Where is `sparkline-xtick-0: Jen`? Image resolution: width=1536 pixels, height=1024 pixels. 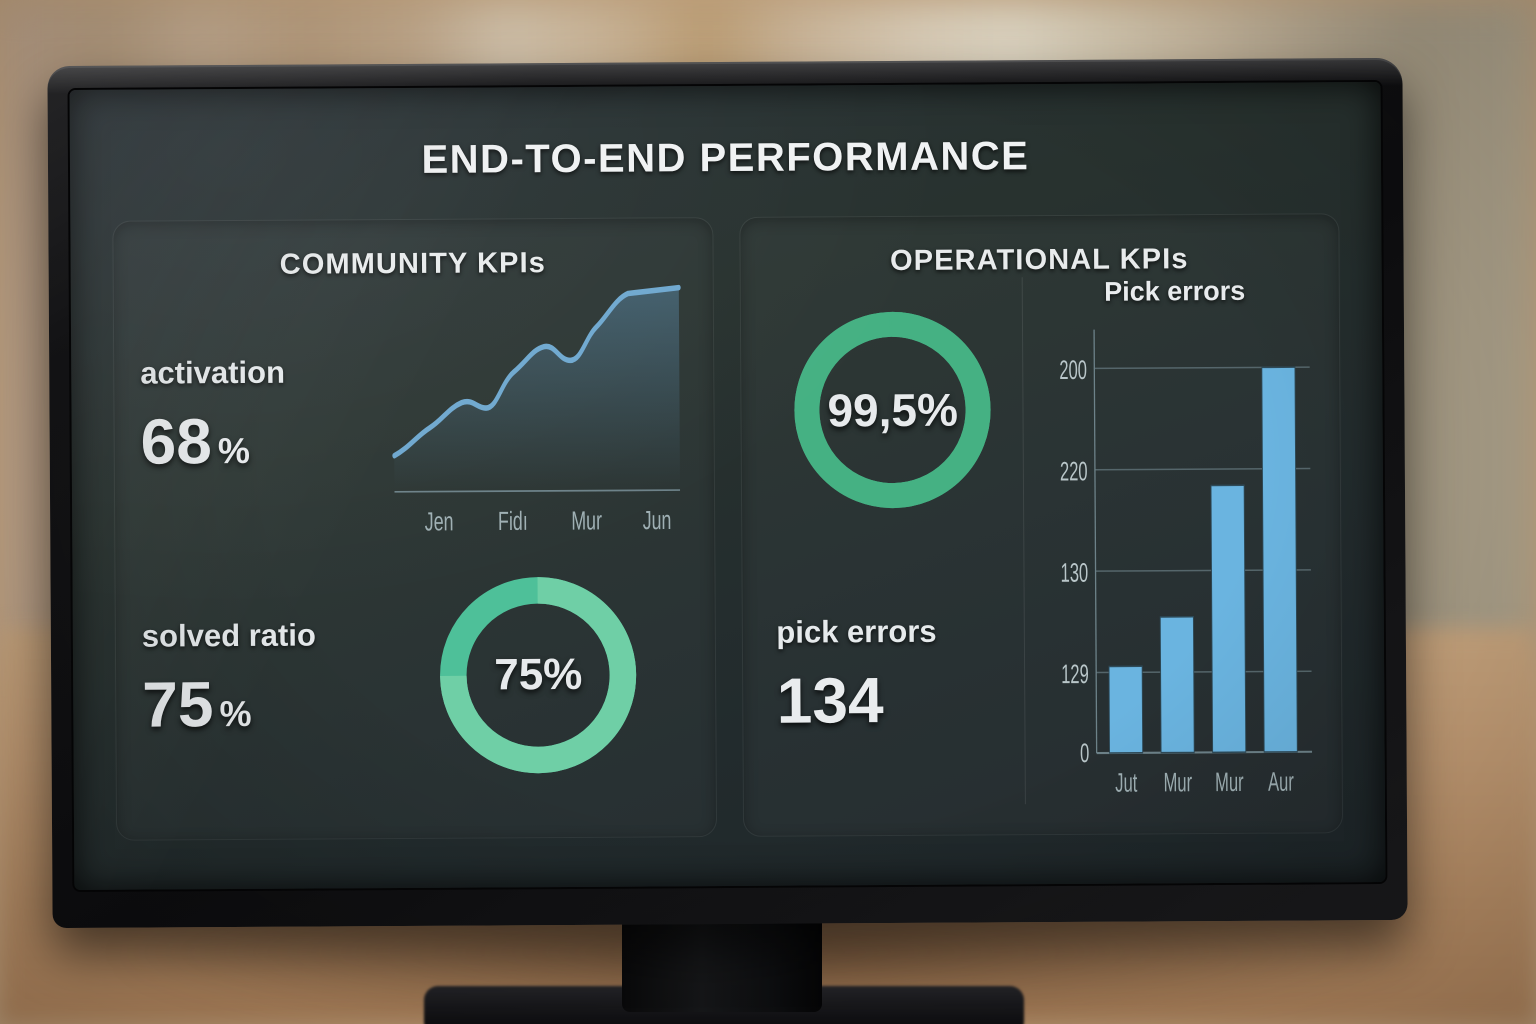 sparkline-xtick-0: Jen is located at coordinates (439, 521).